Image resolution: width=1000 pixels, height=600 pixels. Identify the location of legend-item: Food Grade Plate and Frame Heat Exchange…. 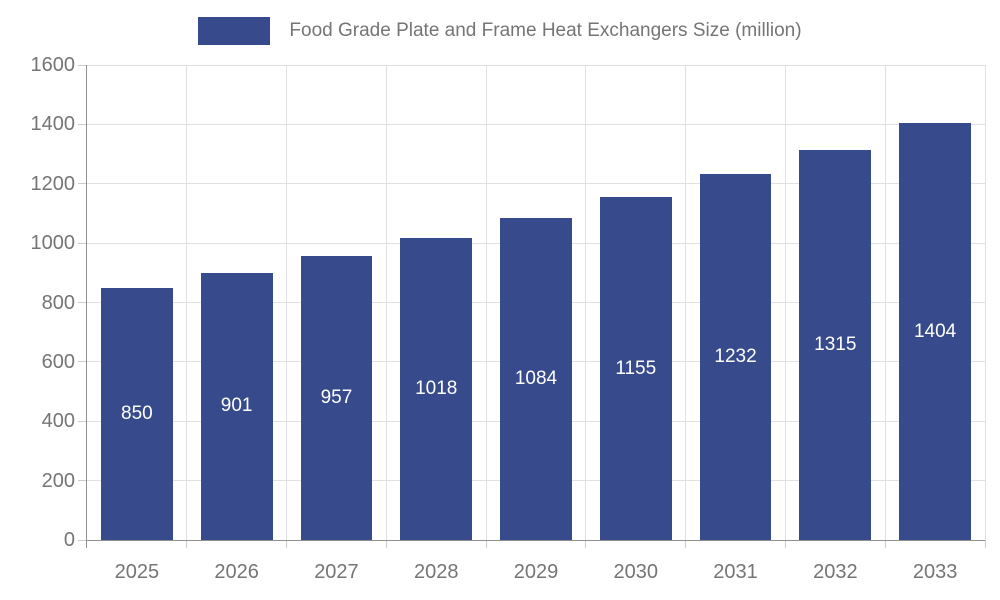
(500, 31).